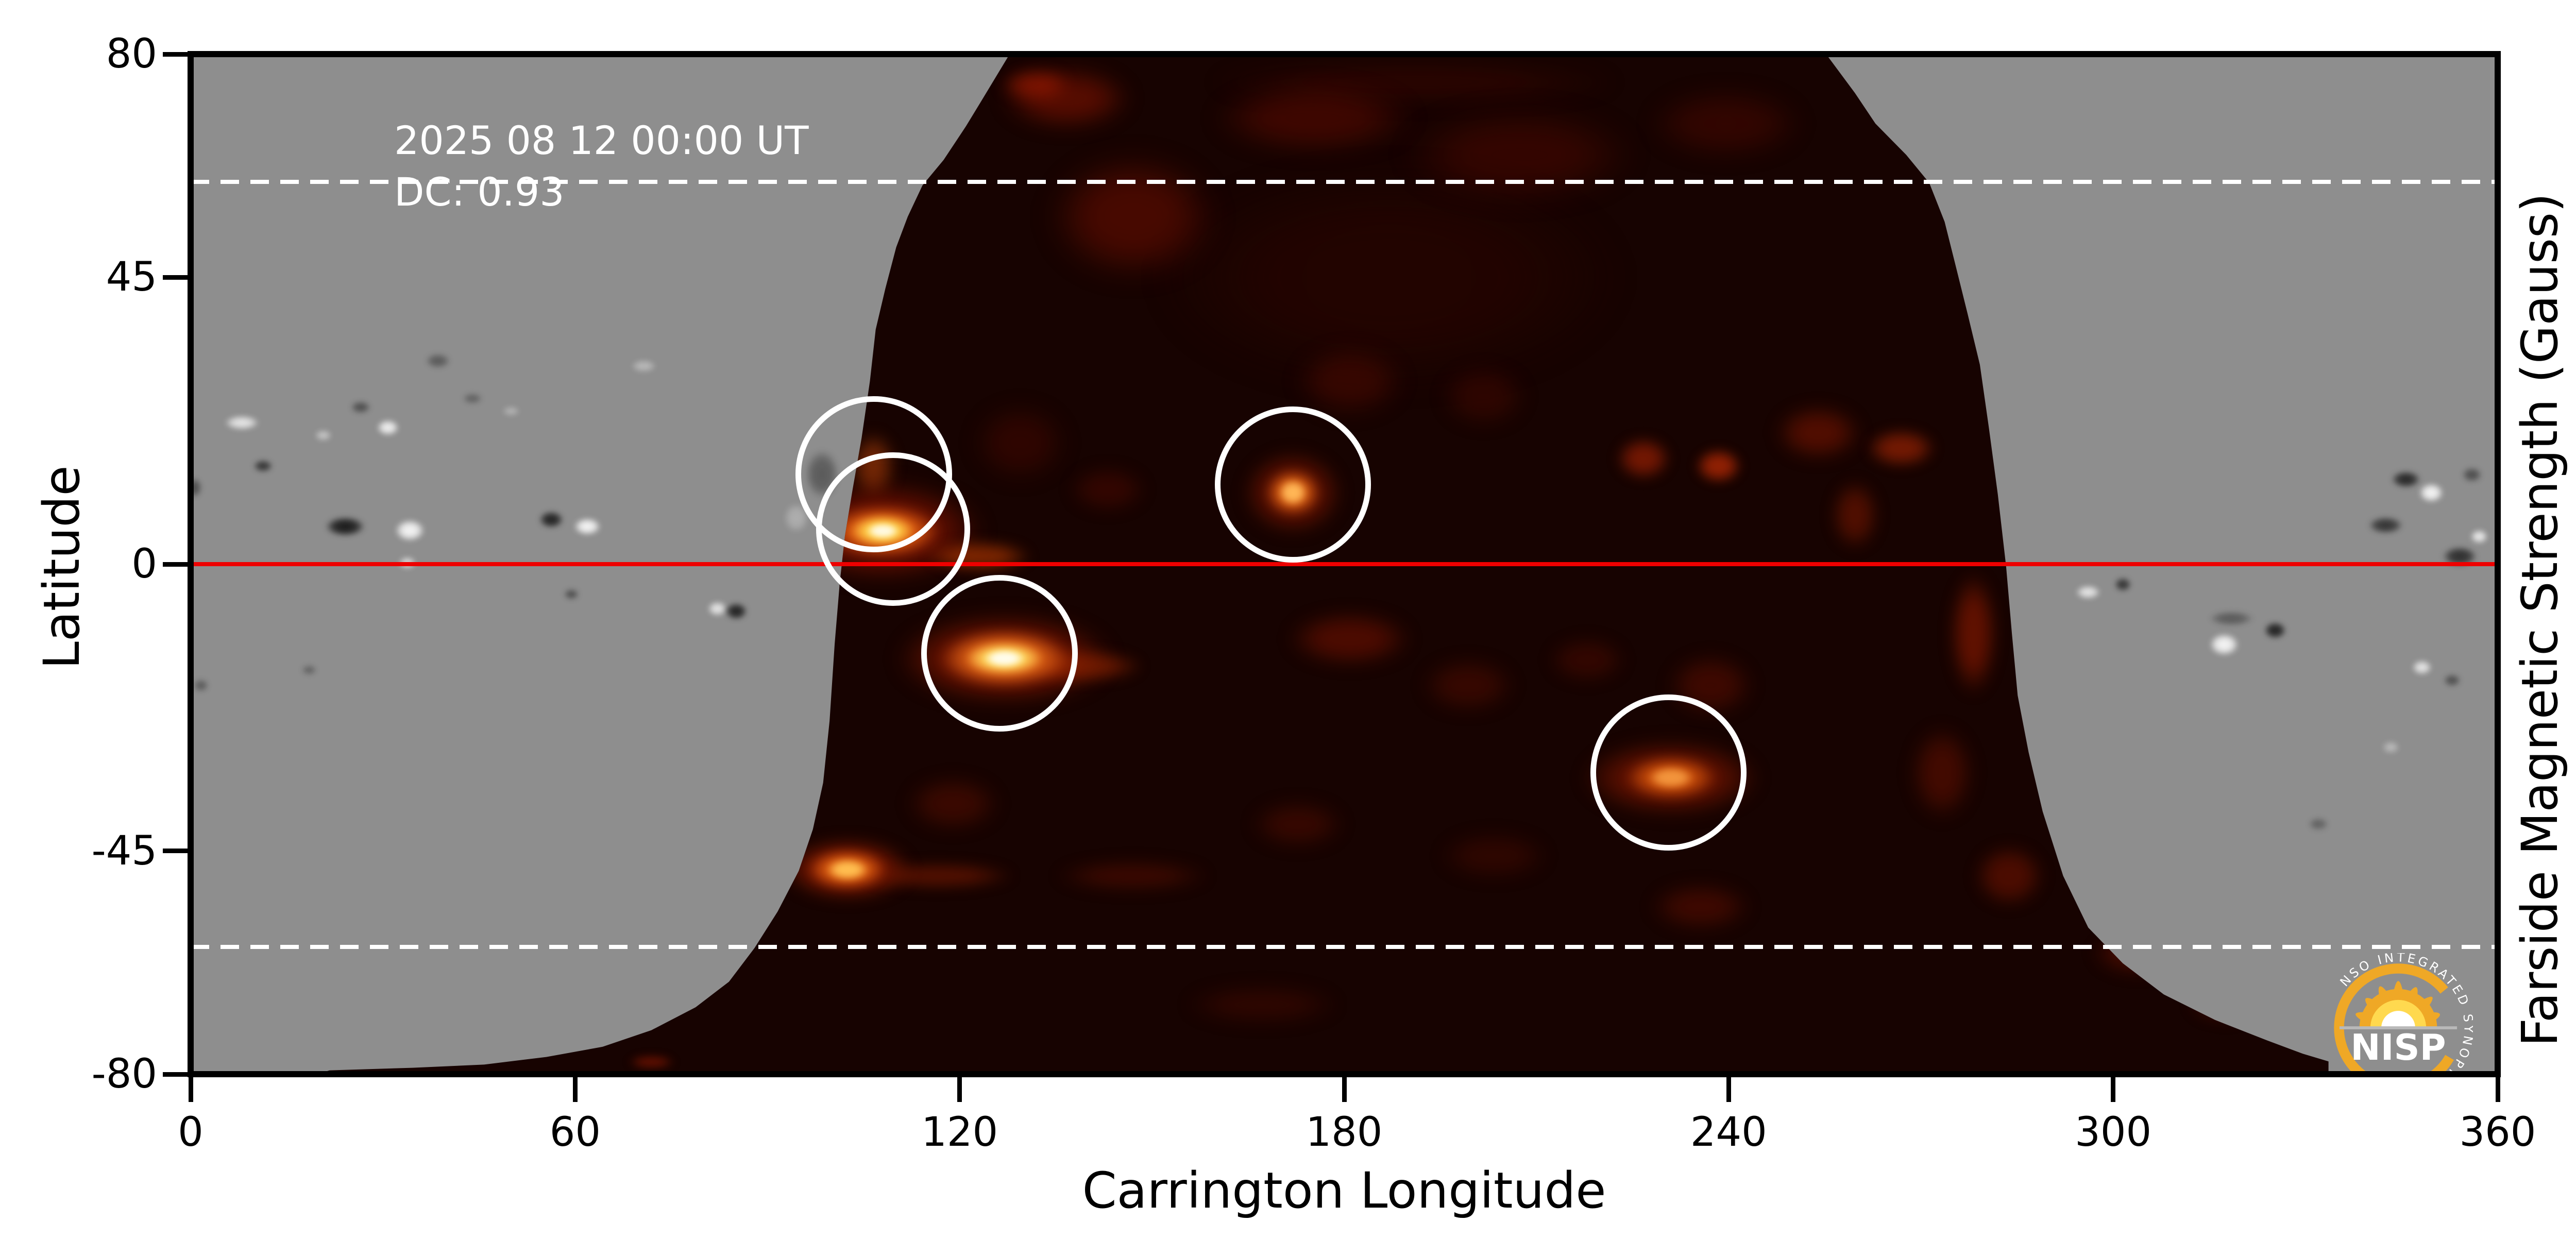 The height and width of the screenshot is (1238, 2576). What do you see at coordinates (960, 1132) in the screenshot?
I see `x-tick-label: 120` at bounding box center [960, 1132].